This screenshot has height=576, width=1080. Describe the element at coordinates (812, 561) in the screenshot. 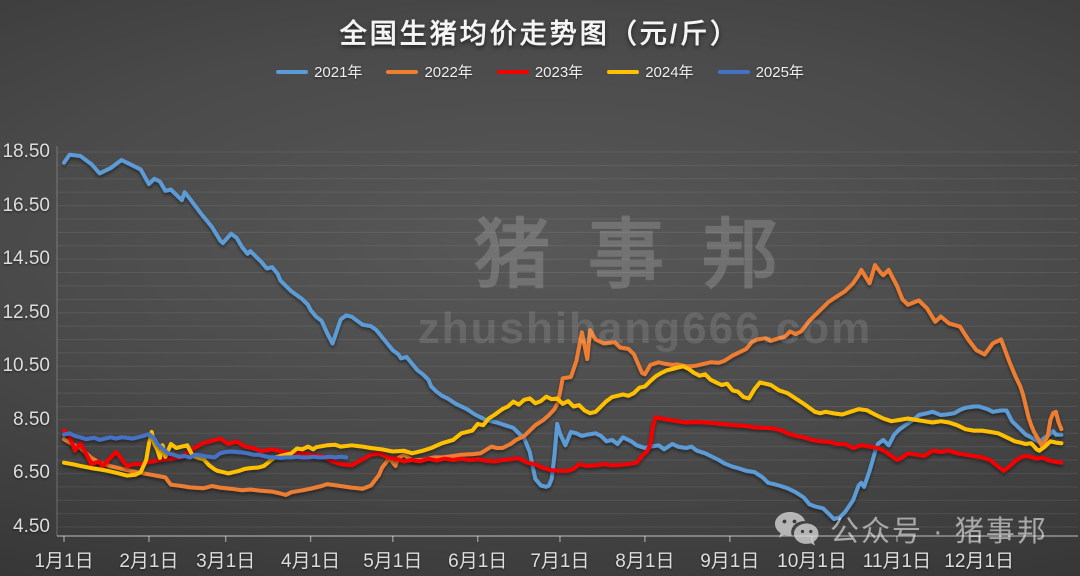

I see `x-tick-label: 10月1日` at that location.